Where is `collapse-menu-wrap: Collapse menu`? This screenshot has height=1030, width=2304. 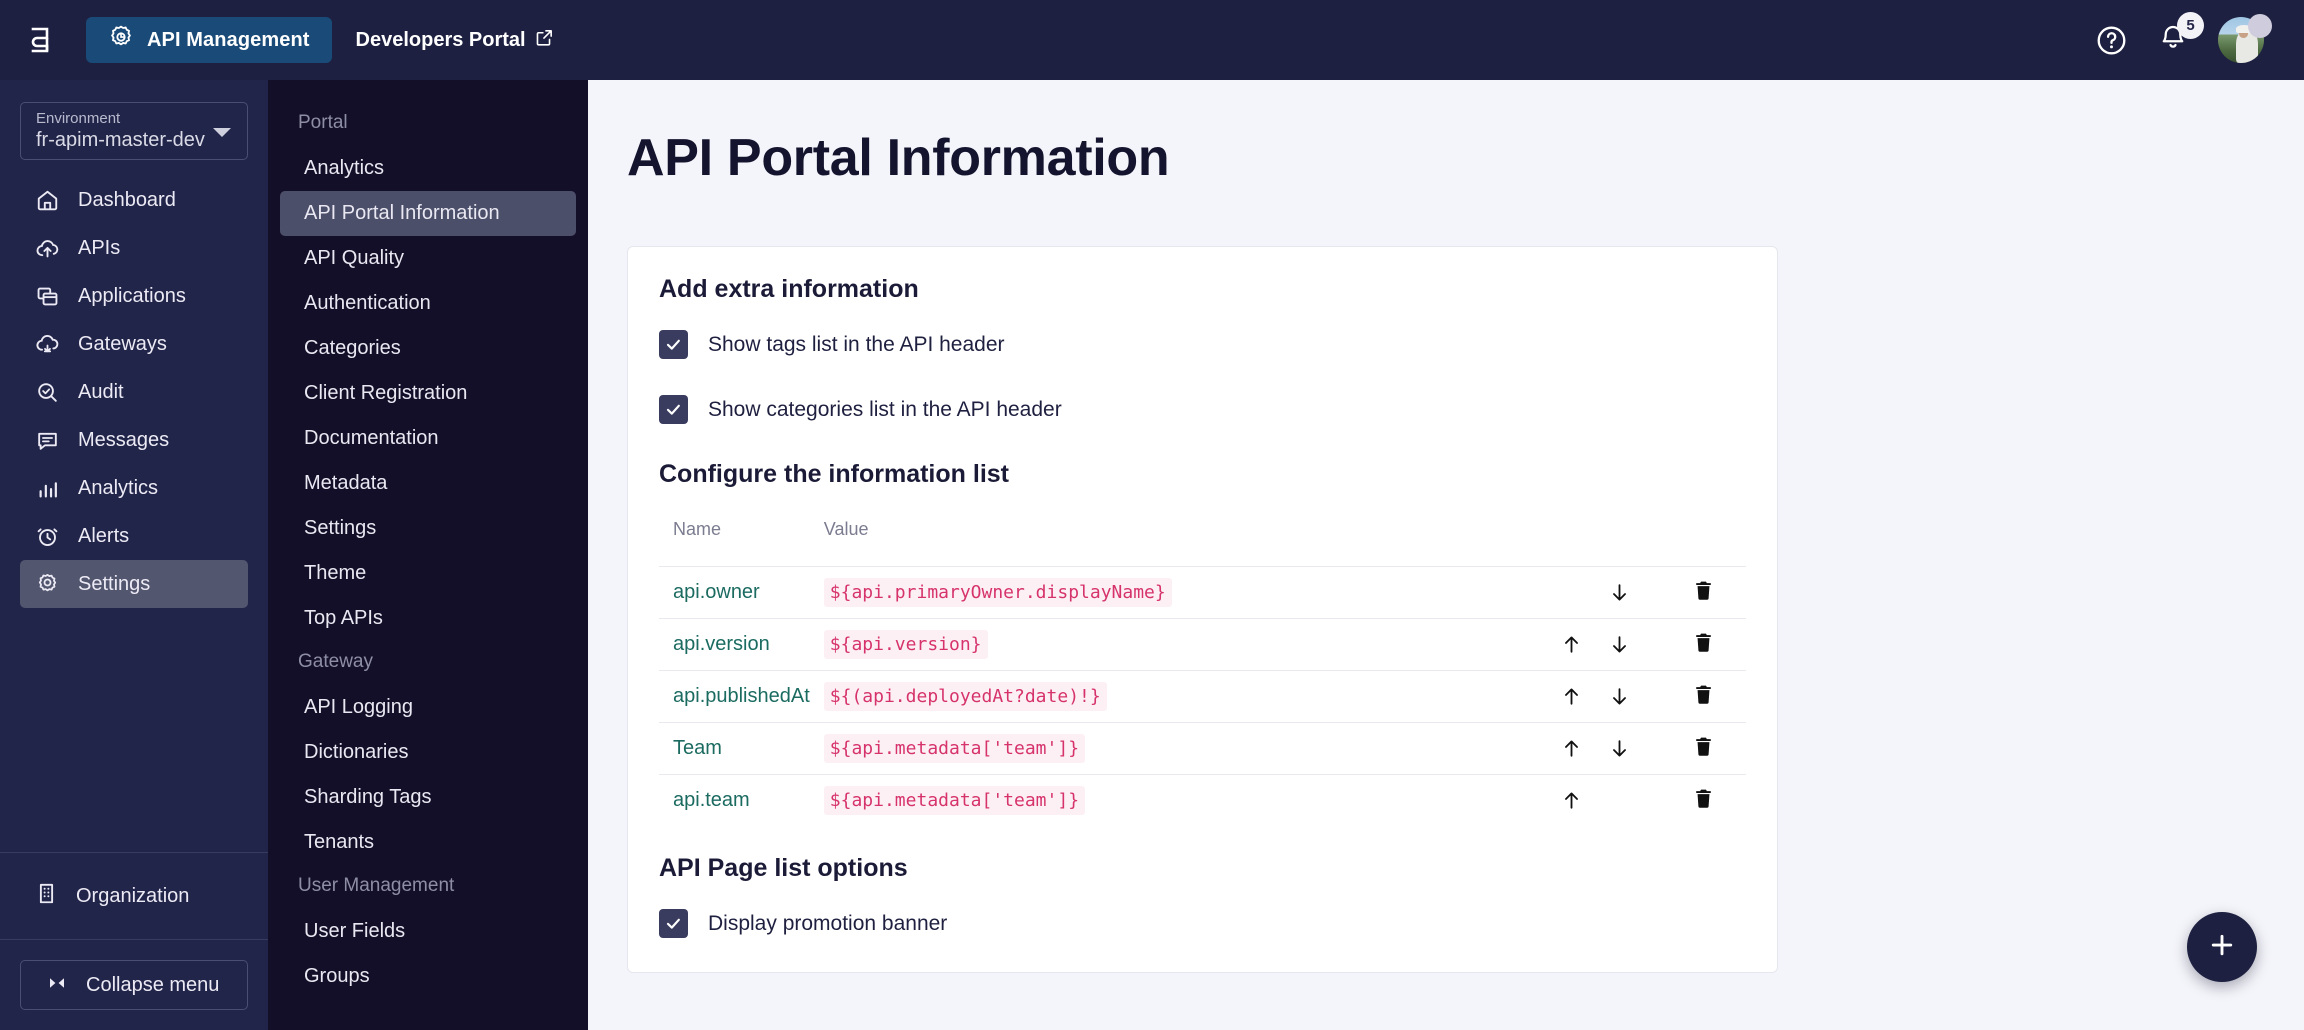 collapse-menu-wrap: Collapse menu is located at coordinates (134, 985).